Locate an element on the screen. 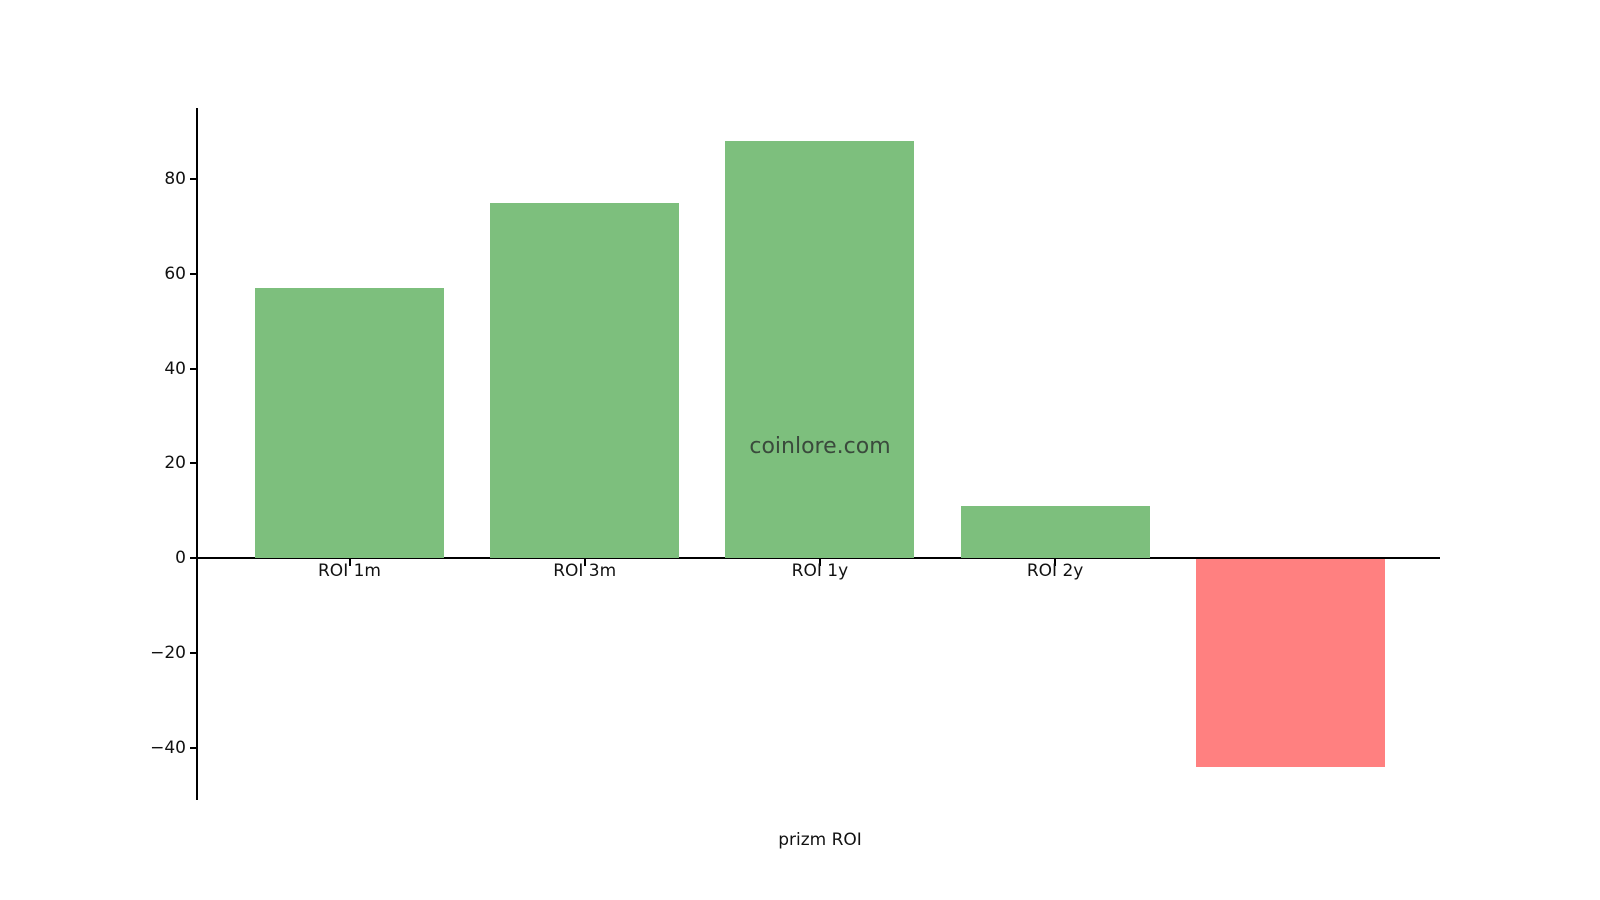 The height and width of the screenshot is (900, 1600). watermark-text: coinlore.com is located at coordinates (820, 446).